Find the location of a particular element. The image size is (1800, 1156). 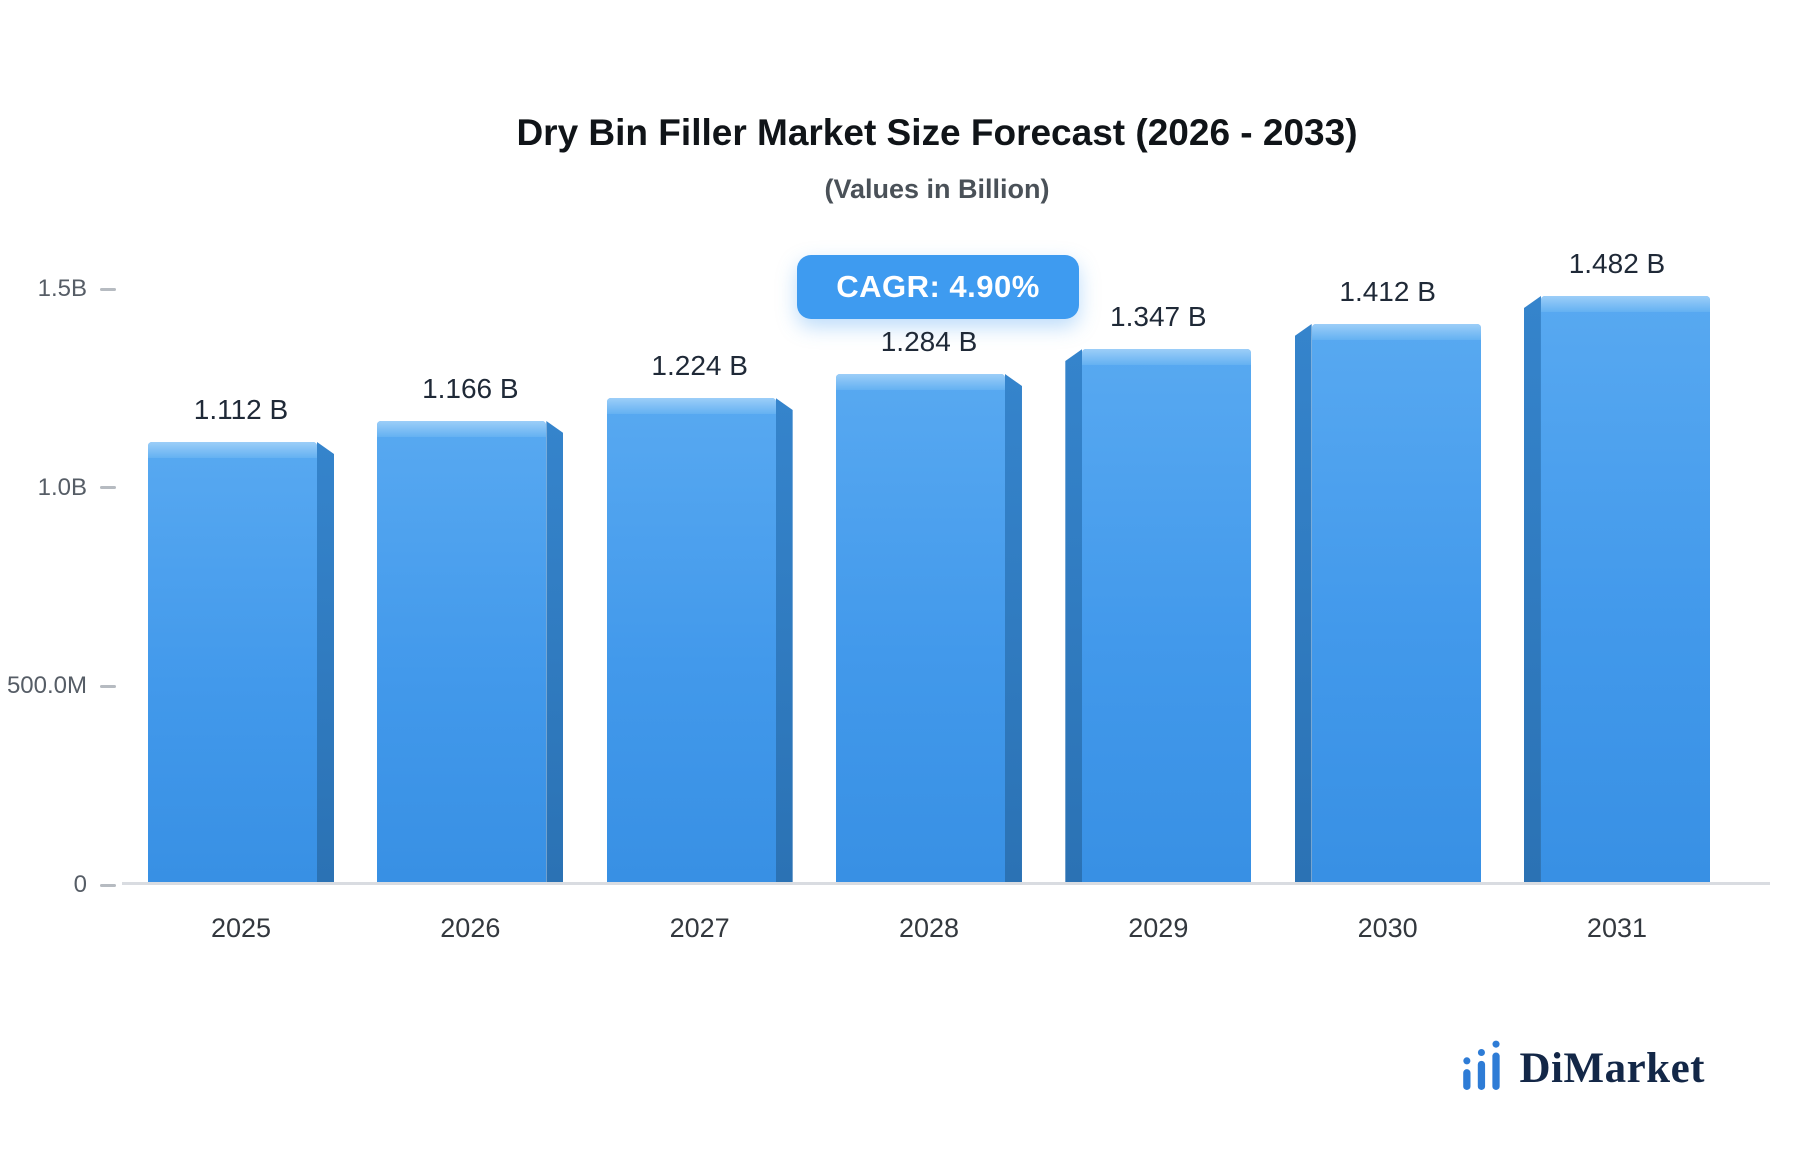

bar-group: 1.412 B 2030 is located at coordinates (1387, 609).